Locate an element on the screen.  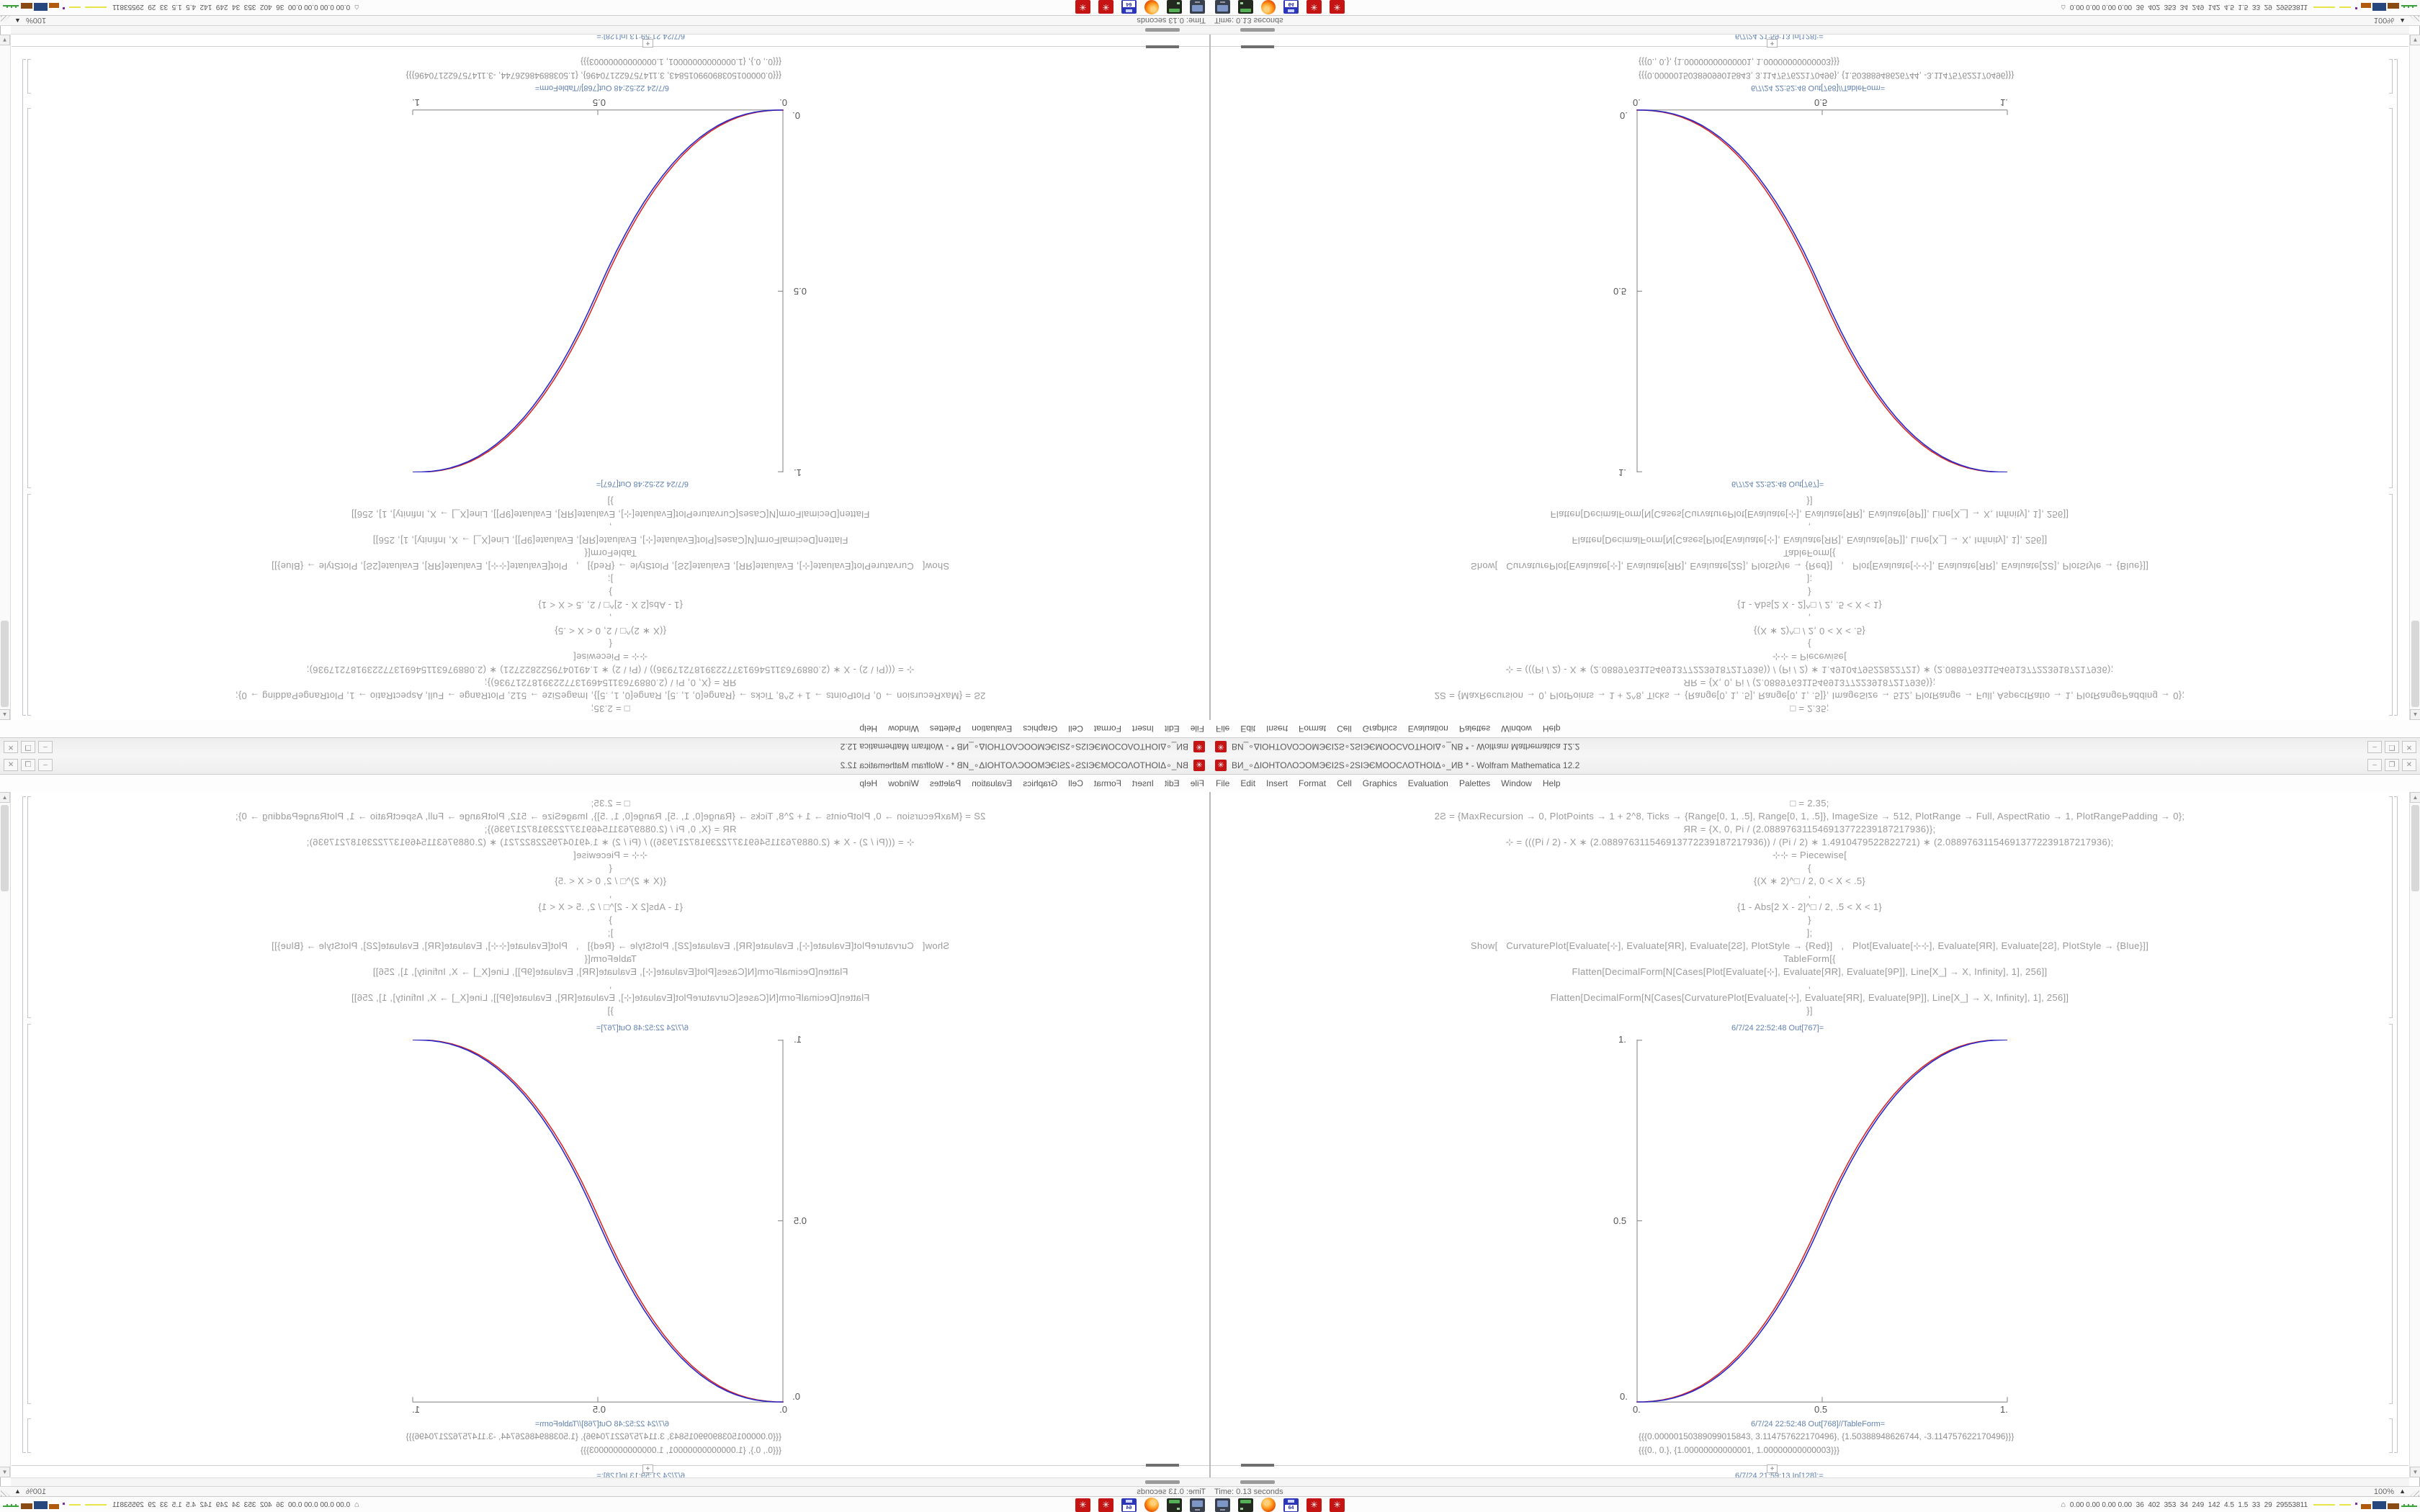
vertical-scroll-thumb is located at coordinates (5, 664).